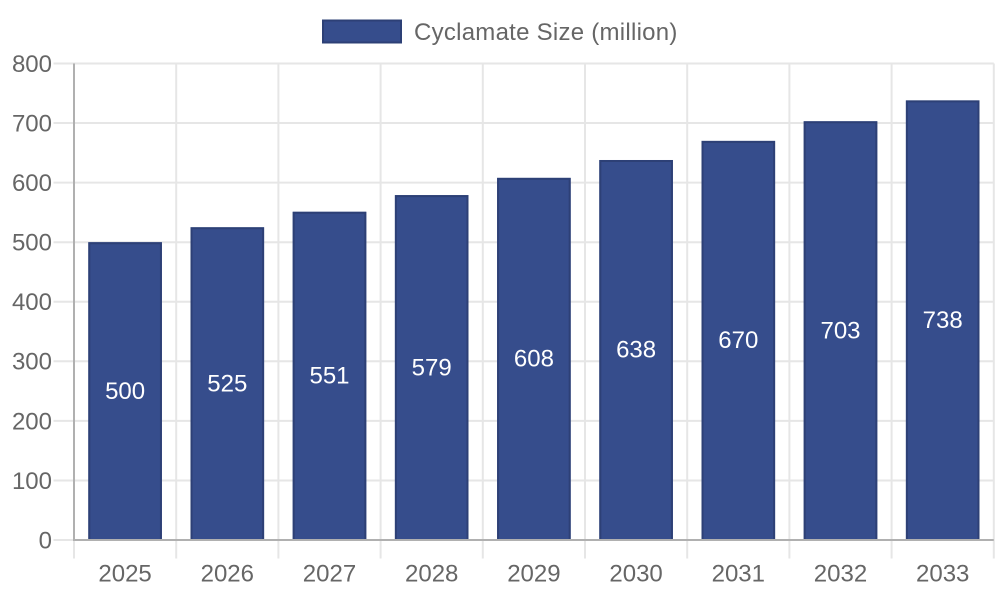 Image resolution: width=1000 pixels, height=600 pixels. Describe the element at coordinates (533, 574) in the screenshot. I see `svg-text: 2029` at that location.